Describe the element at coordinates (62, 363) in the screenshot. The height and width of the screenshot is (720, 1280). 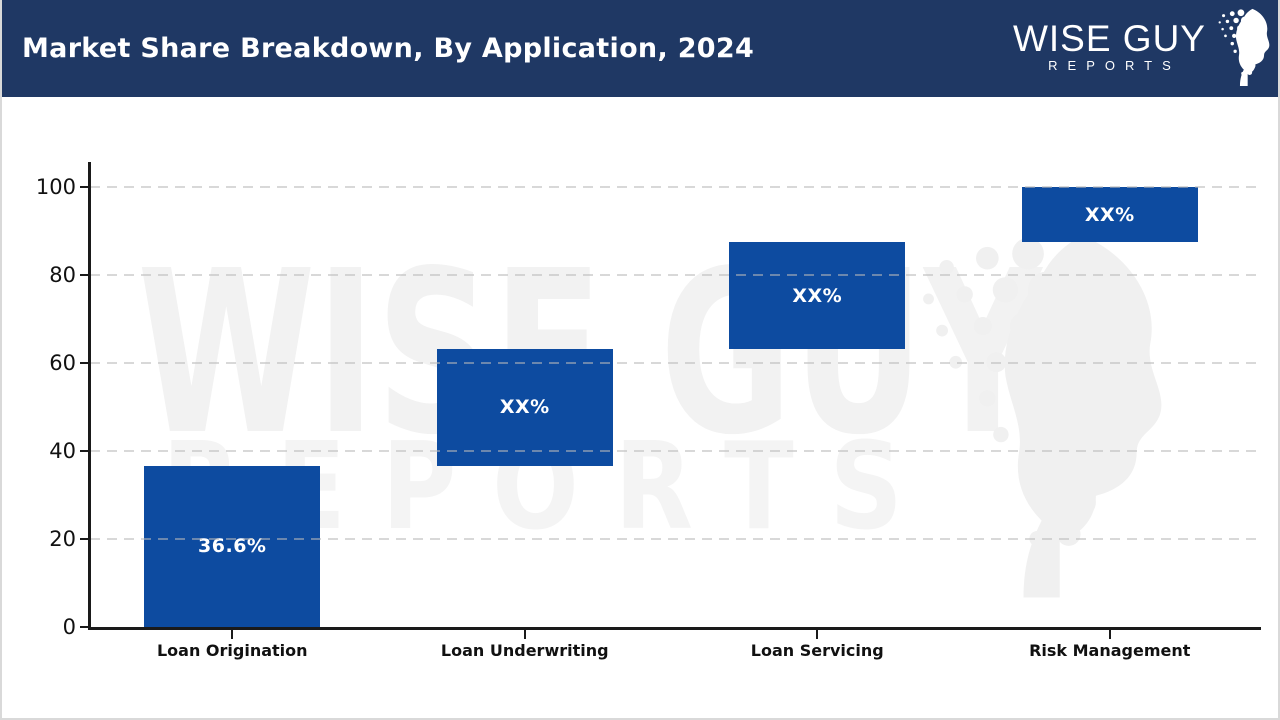
I see `y-tick-label-60: 60` at that location.